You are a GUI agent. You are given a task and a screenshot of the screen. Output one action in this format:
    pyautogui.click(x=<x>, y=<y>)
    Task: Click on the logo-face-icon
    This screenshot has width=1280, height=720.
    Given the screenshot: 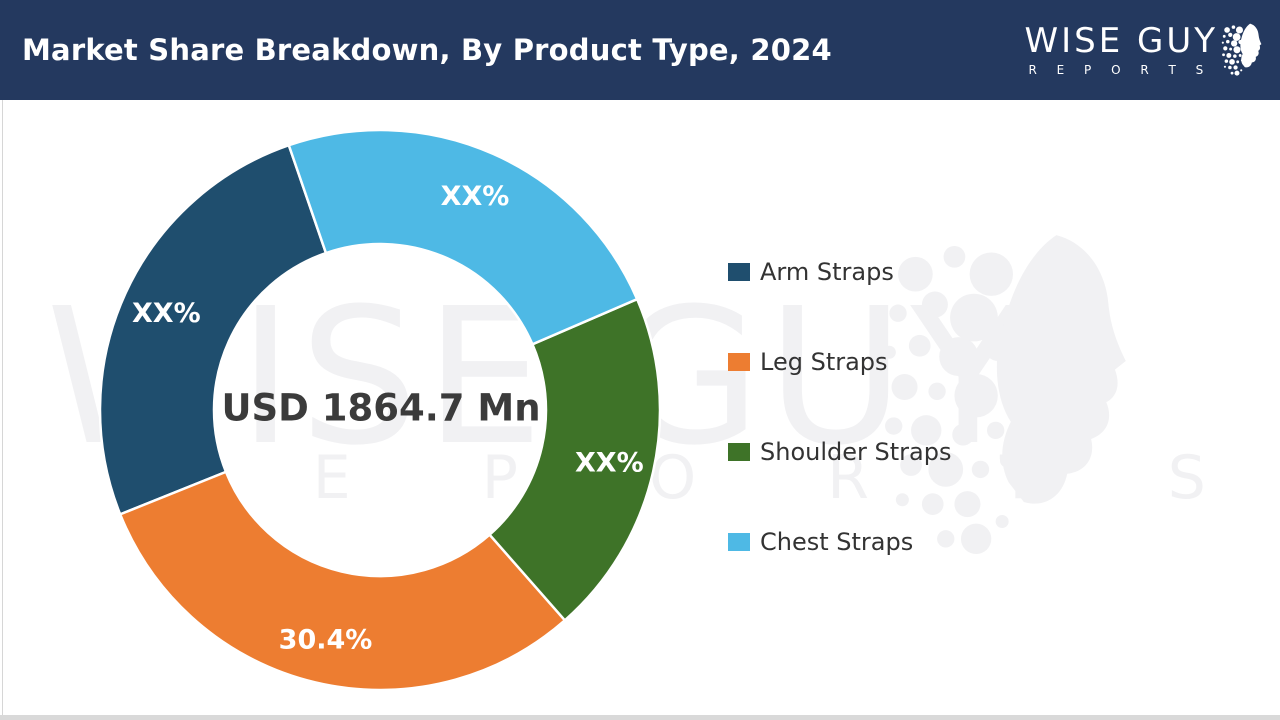 What is the action you would take?
    pyautogui.click(x=1243, y=50)
    